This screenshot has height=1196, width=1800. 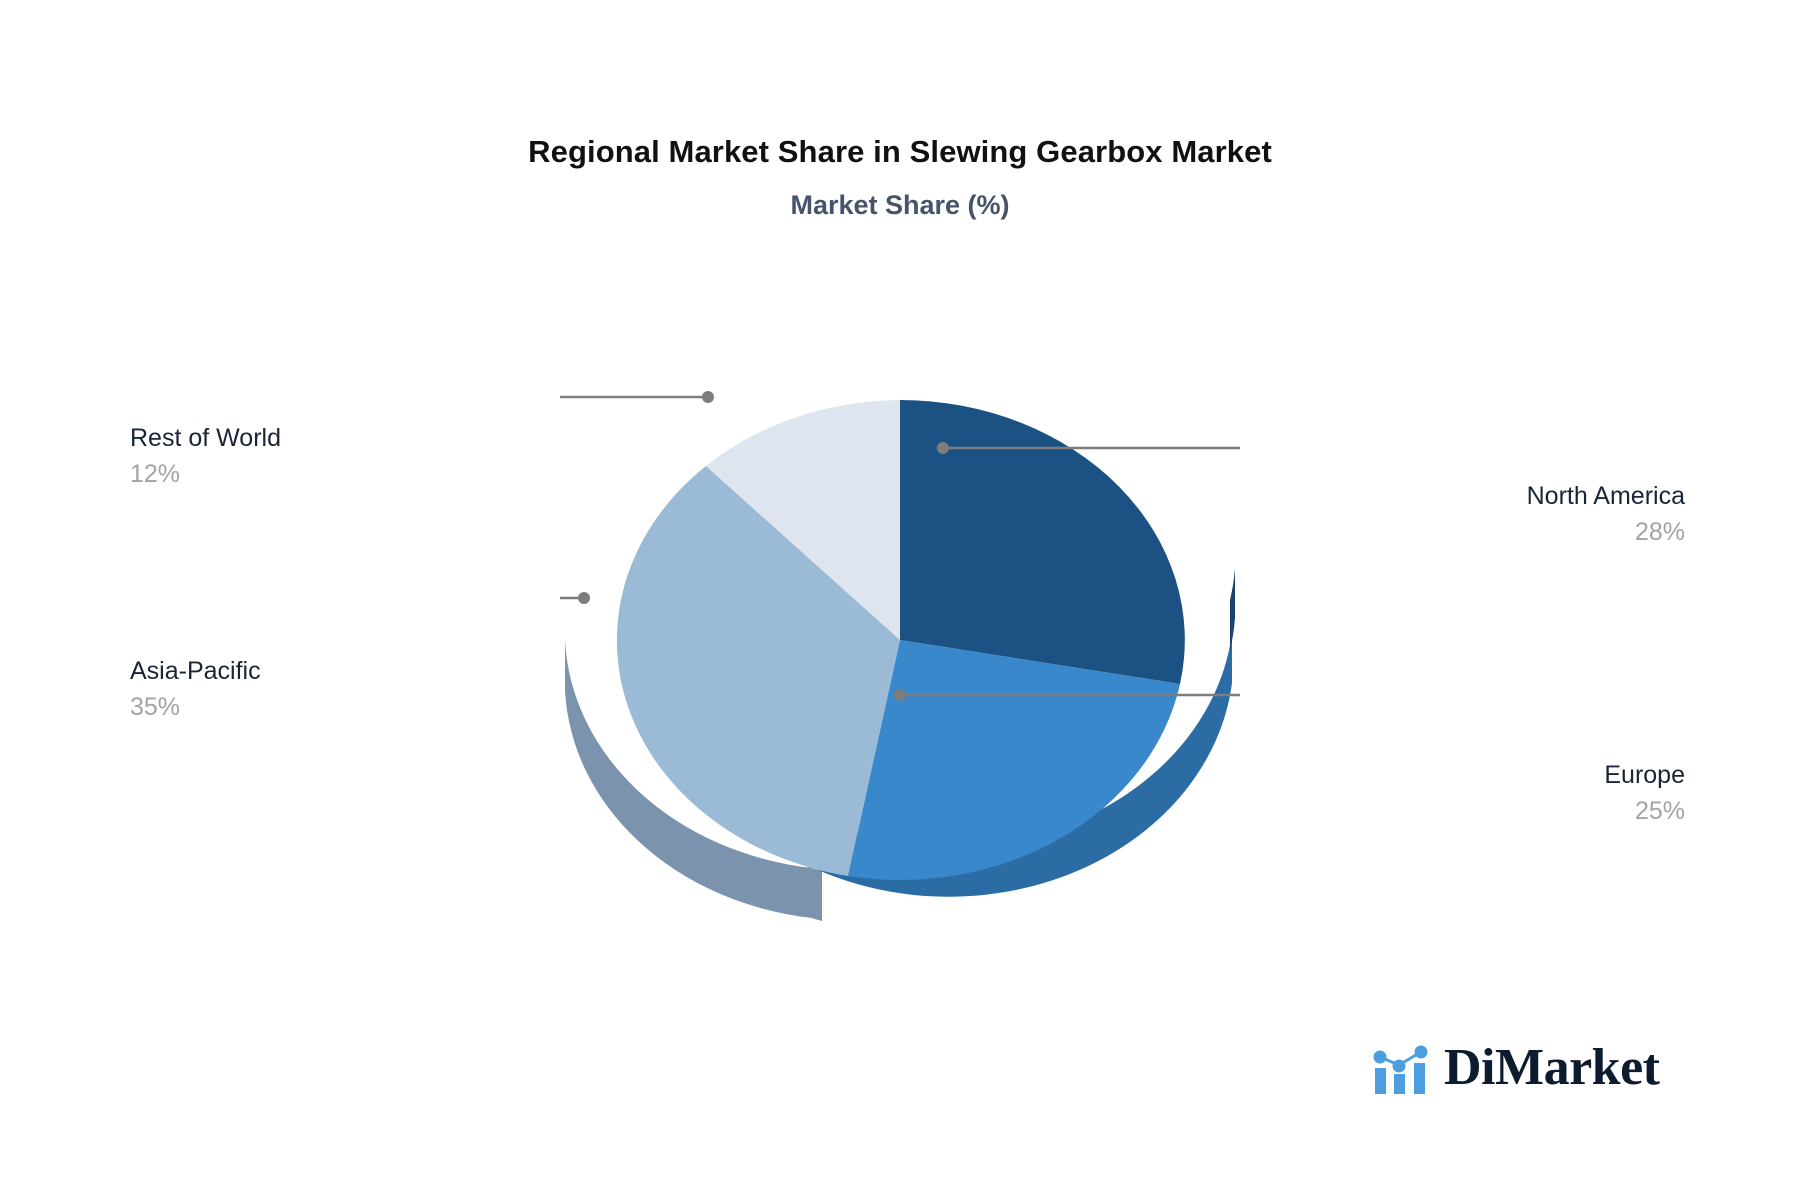 I want to click on leader-dot-europe, so click(x=900, y=695).